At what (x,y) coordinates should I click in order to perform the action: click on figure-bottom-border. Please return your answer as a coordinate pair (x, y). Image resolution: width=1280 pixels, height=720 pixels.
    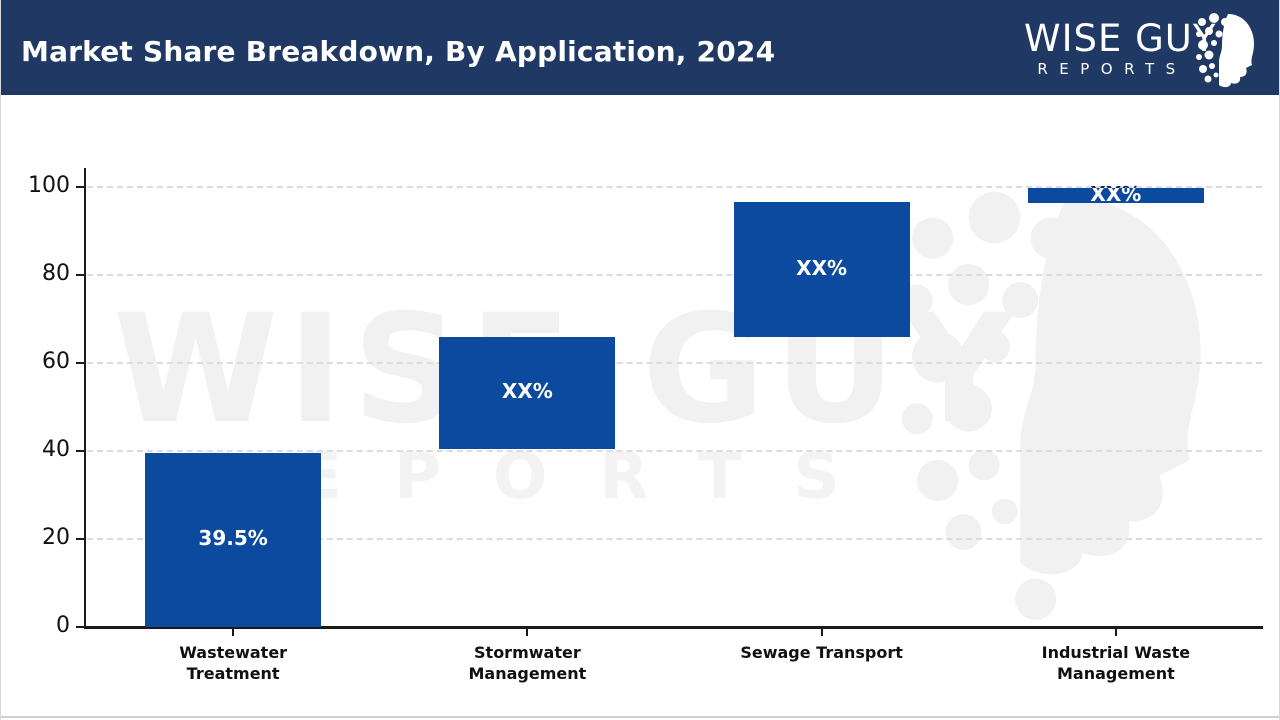
    Looking at the image, I should click on (640, 717).